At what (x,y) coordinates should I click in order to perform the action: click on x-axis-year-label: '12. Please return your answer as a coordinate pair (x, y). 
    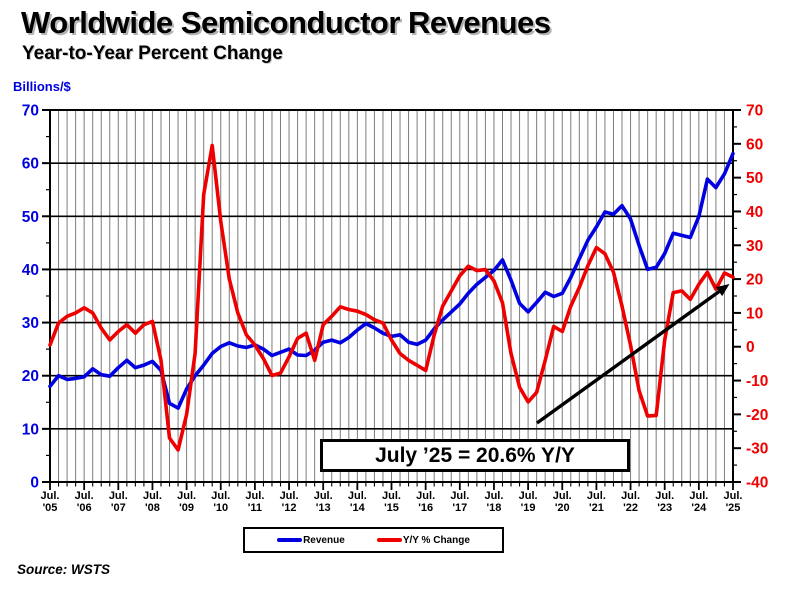
    Looking at the image, I should click on (289, 508).